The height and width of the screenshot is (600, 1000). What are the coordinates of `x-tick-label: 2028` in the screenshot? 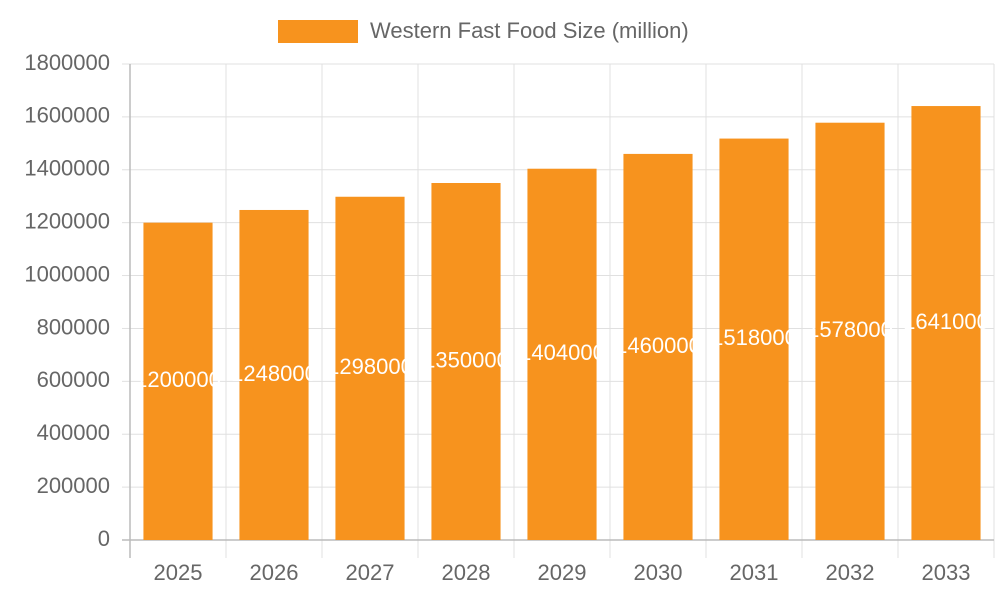 It's located at (466, 572).